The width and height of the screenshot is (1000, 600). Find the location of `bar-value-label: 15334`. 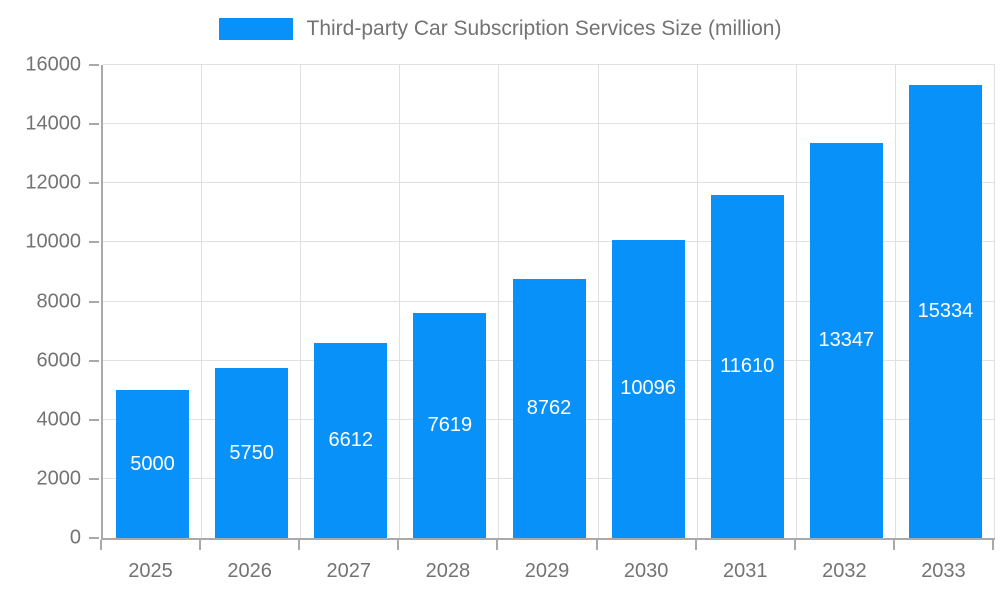

bar-value-label: 15334 is located at coordinates (945, 310).